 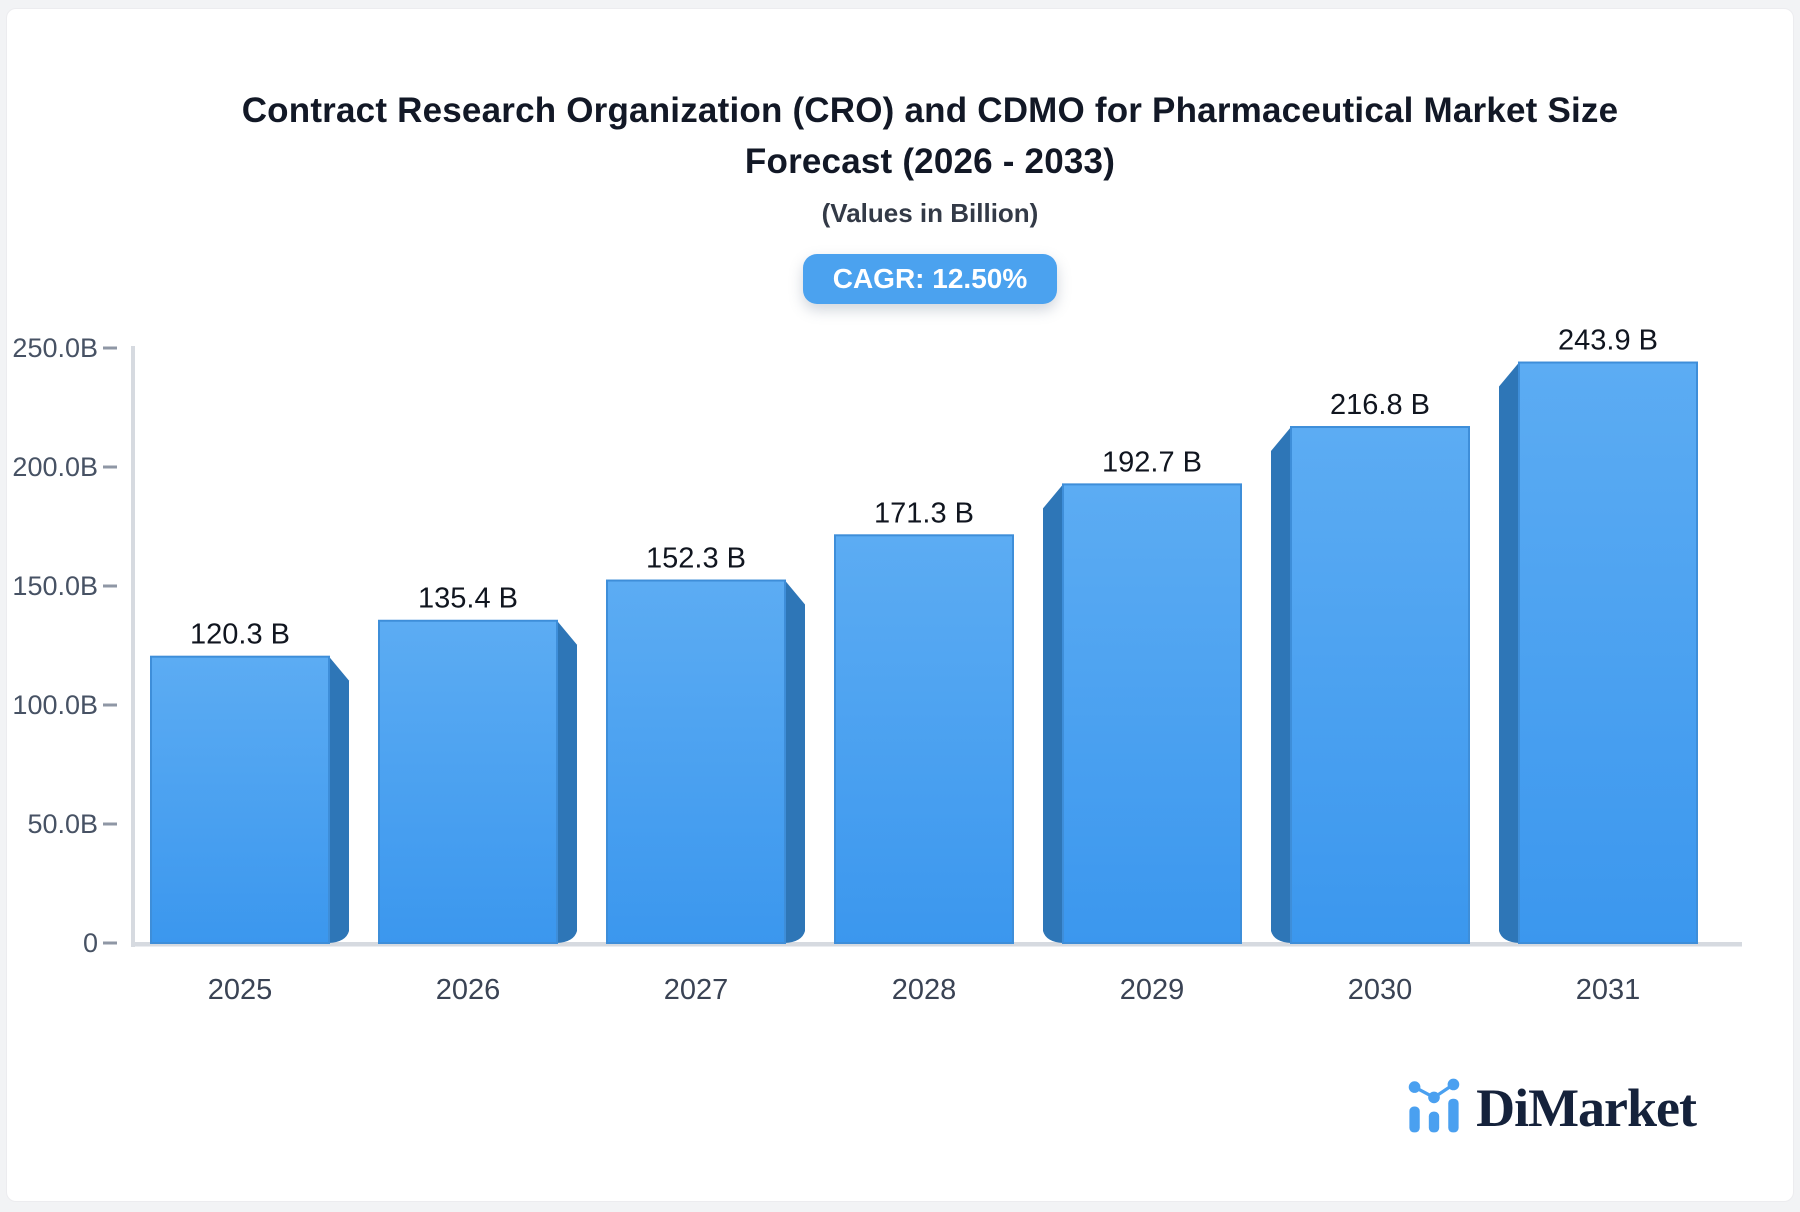 What do you see at coordinates (240, 990) in the screenshot?
I see `x-axis-label: 2025` at bounding box center [240, 990].